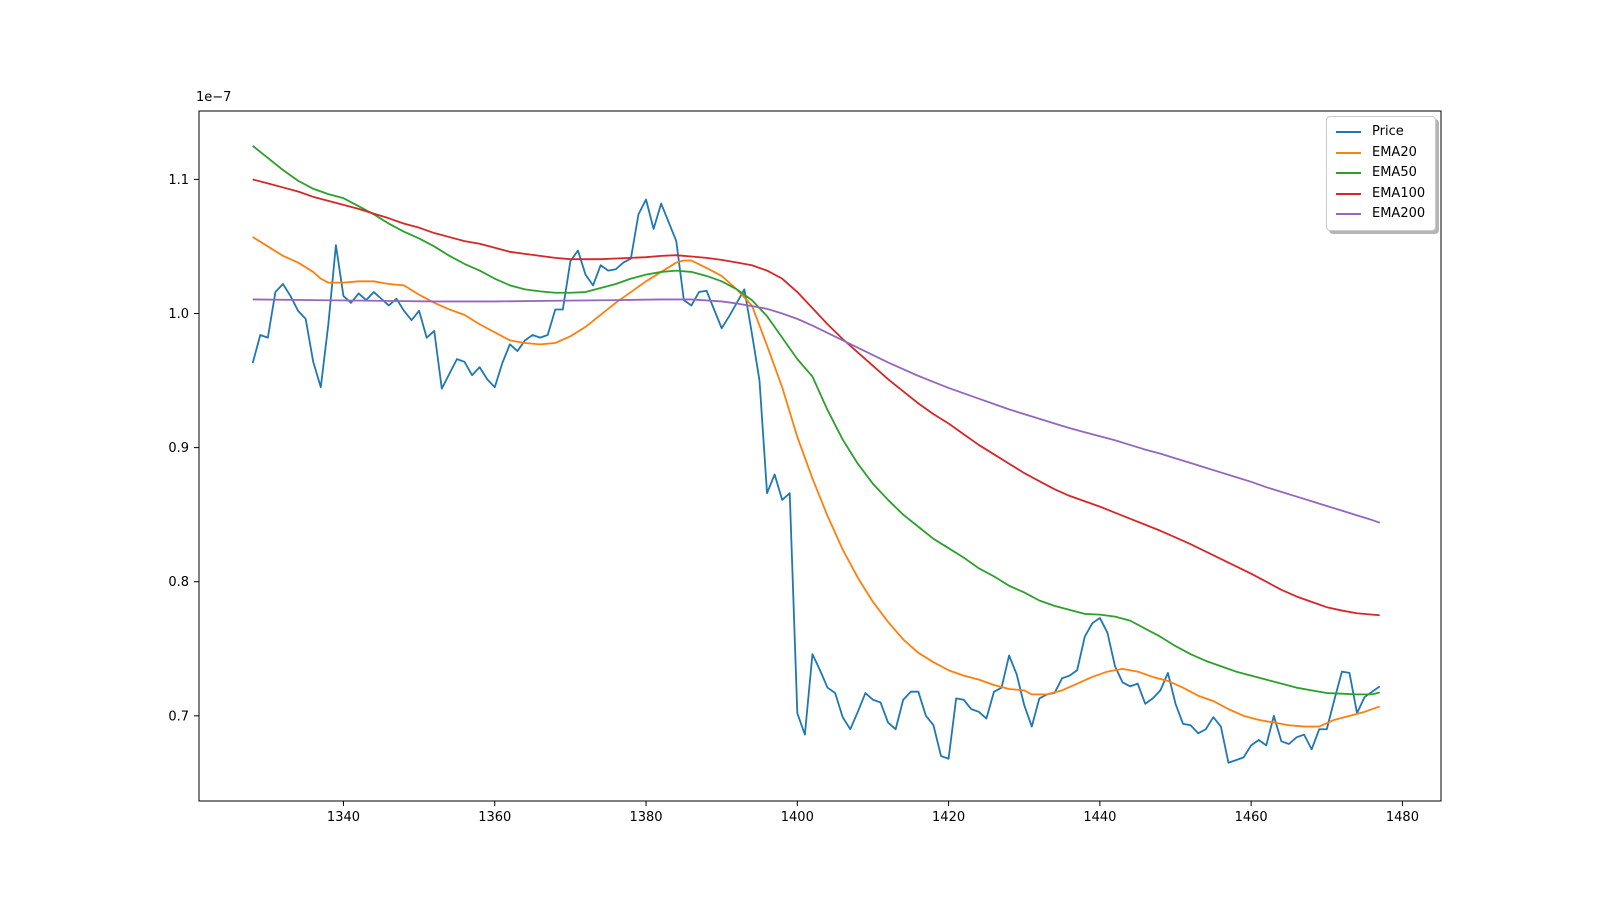 This screenshot has height=900, width=1600. I want to click on legend-swatch-ema50-line, so click(1348, 173).